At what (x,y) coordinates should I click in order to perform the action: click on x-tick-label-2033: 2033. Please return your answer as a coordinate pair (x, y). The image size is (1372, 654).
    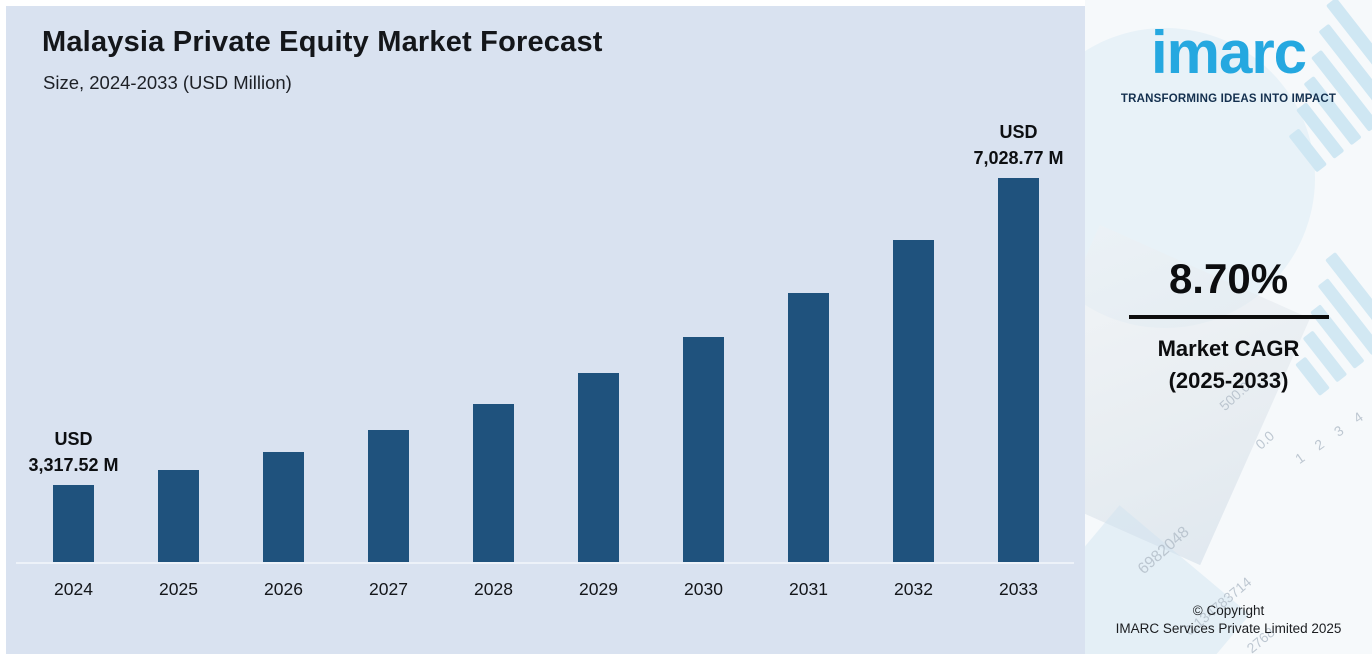
    Looking at the image, I should click on (1018, 589).